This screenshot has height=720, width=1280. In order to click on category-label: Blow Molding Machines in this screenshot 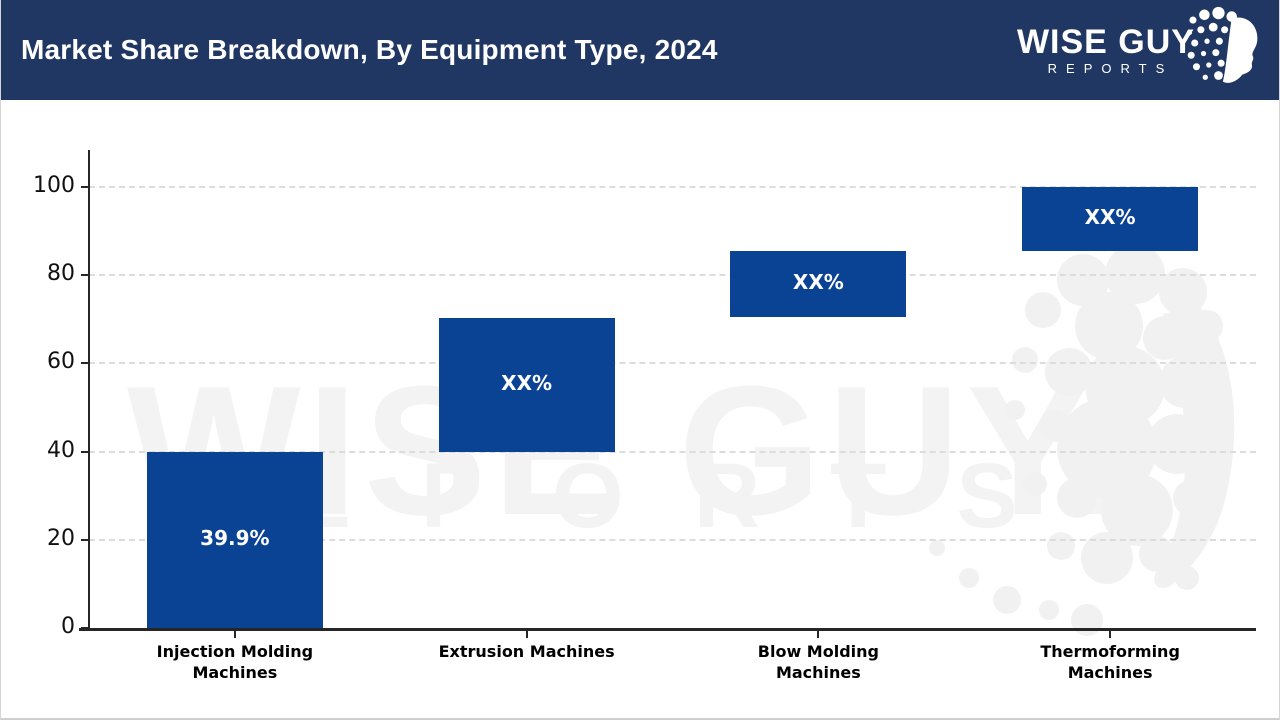, I will do `click(818, 662)`.